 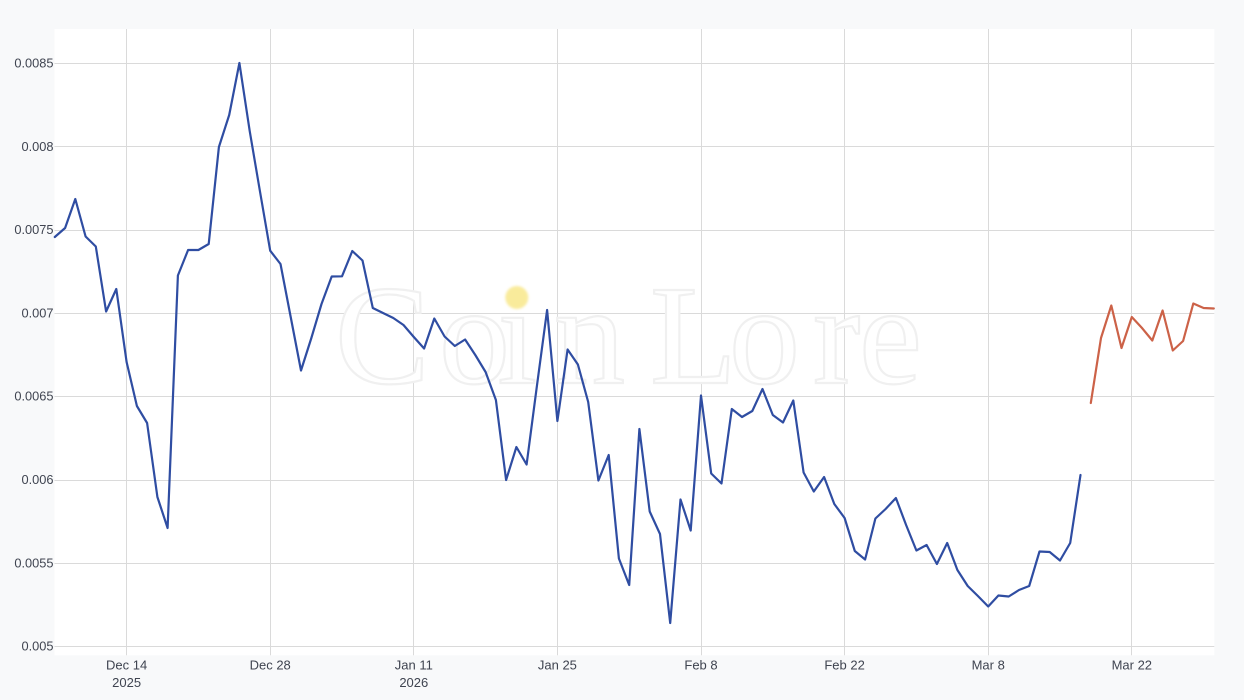 What do you see at coordinates (413, 682) in the screenshot?
I see `svg-text: 2026` at bounding box center [413, 682].